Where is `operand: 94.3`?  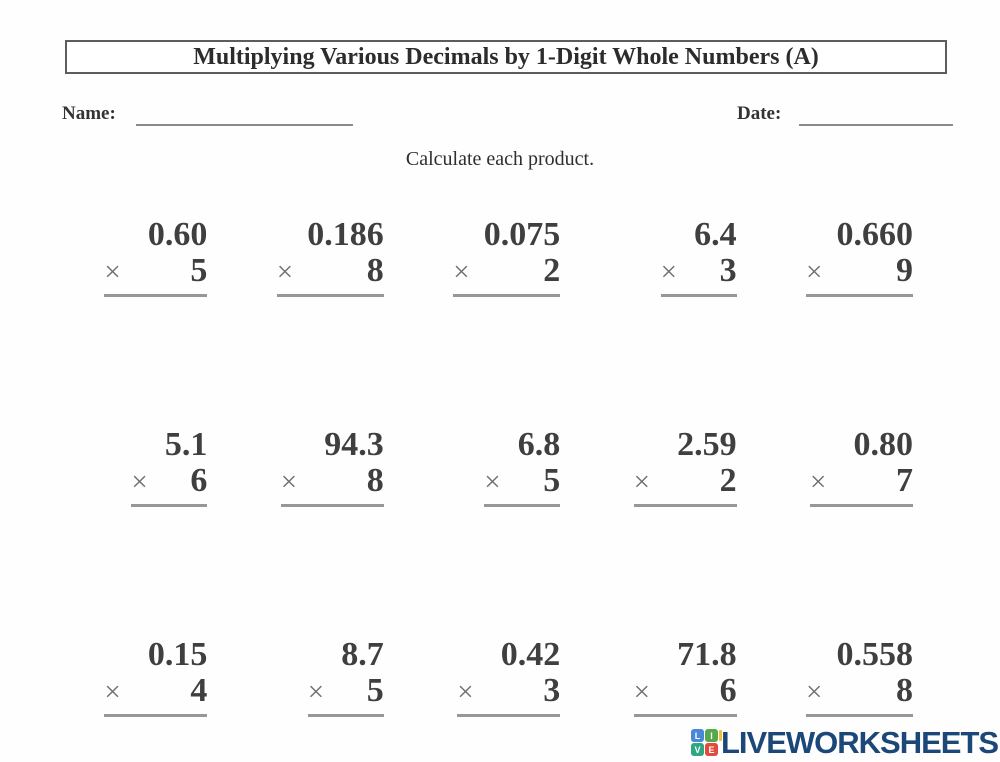
operand: 94.3 is located at coordinates (354, 444).